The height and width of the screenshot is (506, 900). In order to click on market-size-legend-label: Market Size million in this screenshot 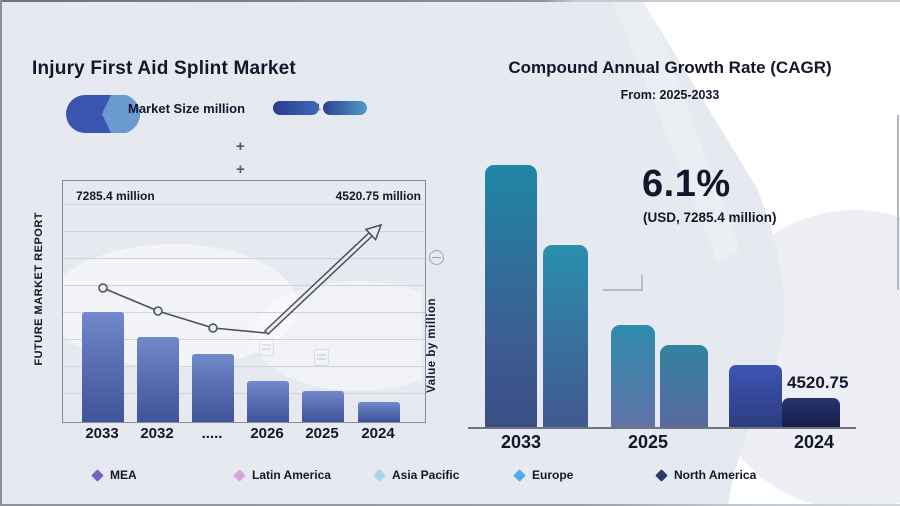, I will do `click(187, 108)`.